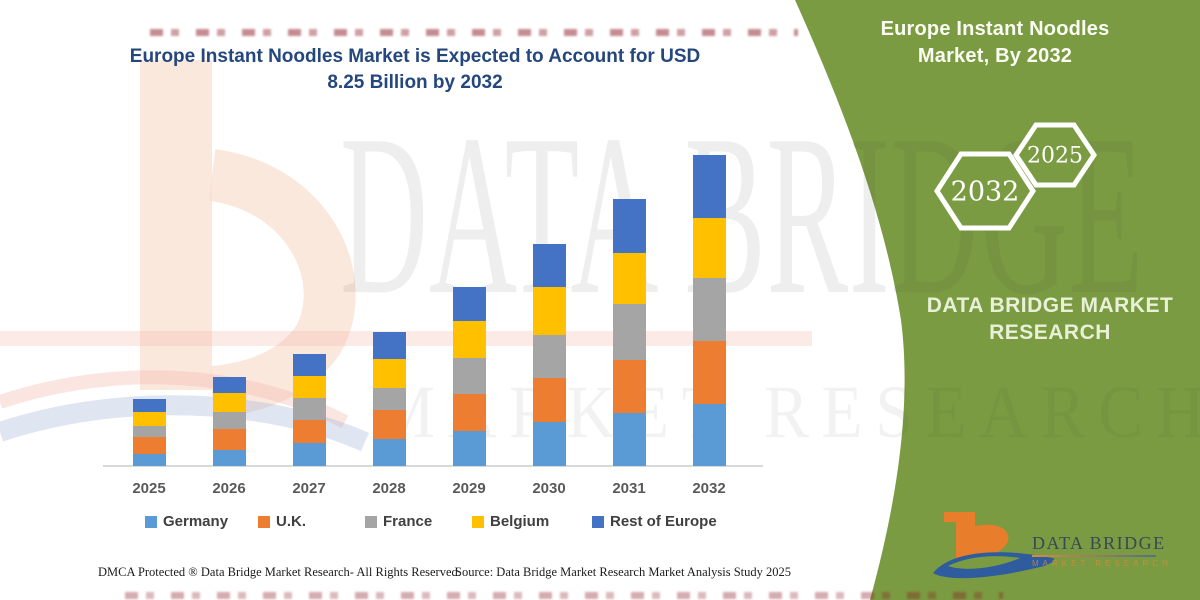 The height and width of the screenshot is (600, 1200). Describe the element at coordinates (995, 29) in the screenshot. I see `panel-title-line1: Europe Instant Noodles` at that location.